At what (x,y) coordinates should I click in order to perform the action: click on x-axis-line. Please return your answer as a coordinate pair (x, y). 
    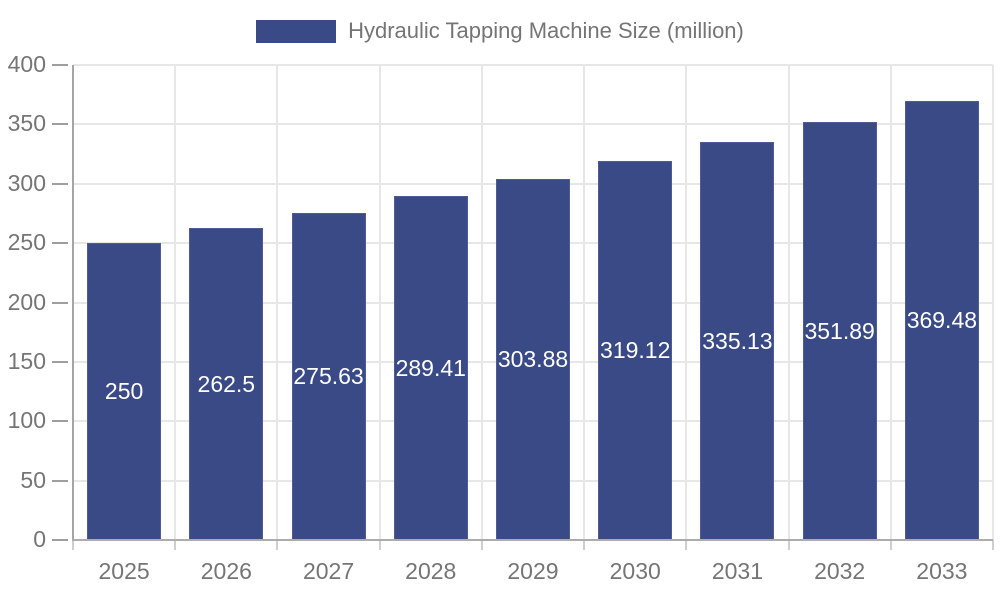
    Looking at the image, I should click on (532, 540).